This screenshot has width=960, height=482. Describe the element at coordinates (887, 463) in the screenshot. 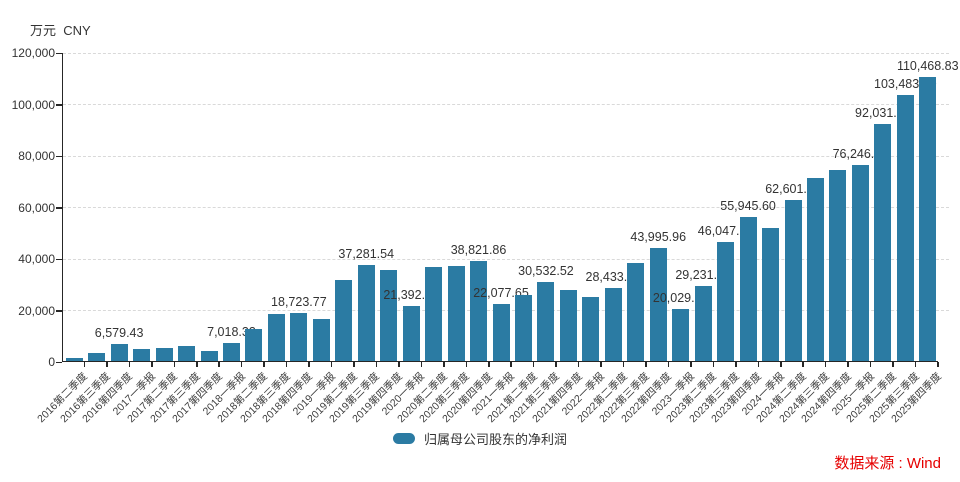

I see `data-source-label: 数据来源 : Wind` at that location.